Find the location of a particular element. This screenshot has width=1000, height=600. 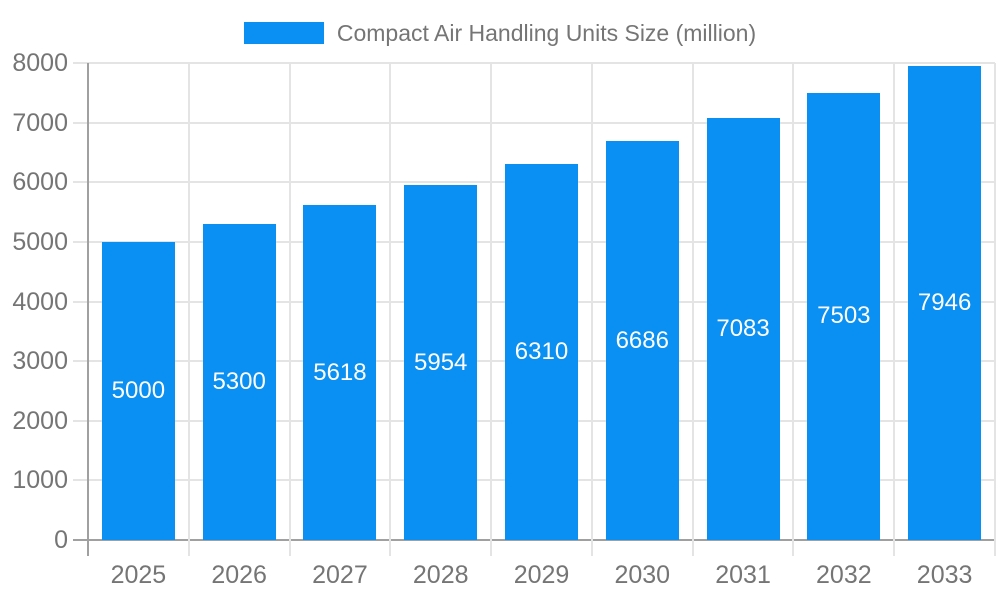

bar-value-label: 7946 is located at coordinates (944, 303).